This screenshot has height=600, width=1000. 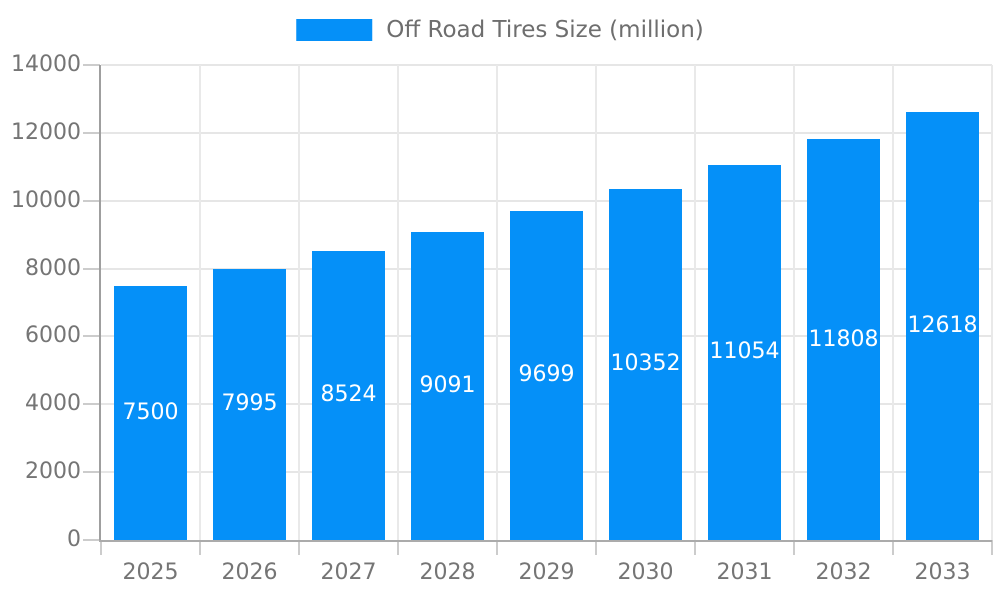 I want to click on bar-value-label: 9699, so click(x=546, y=375).